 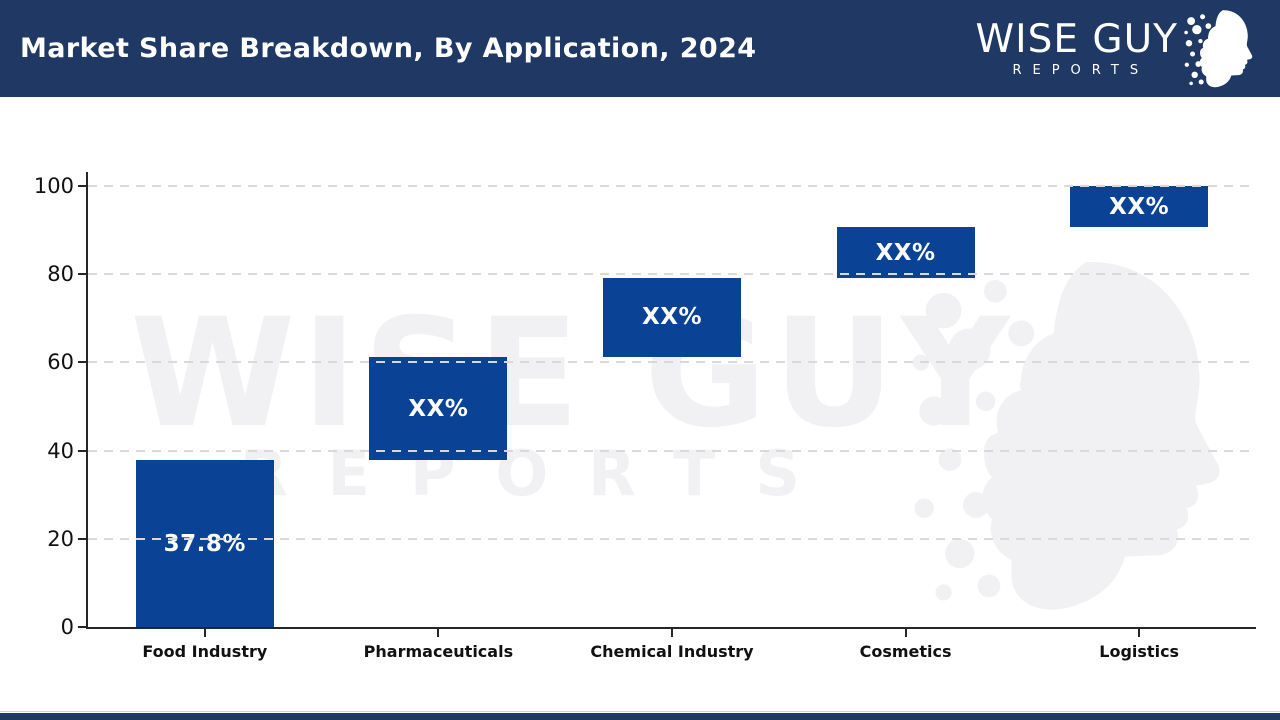 I want to click on bar-chemical-industry: XX%, so click(x=672, y=317).